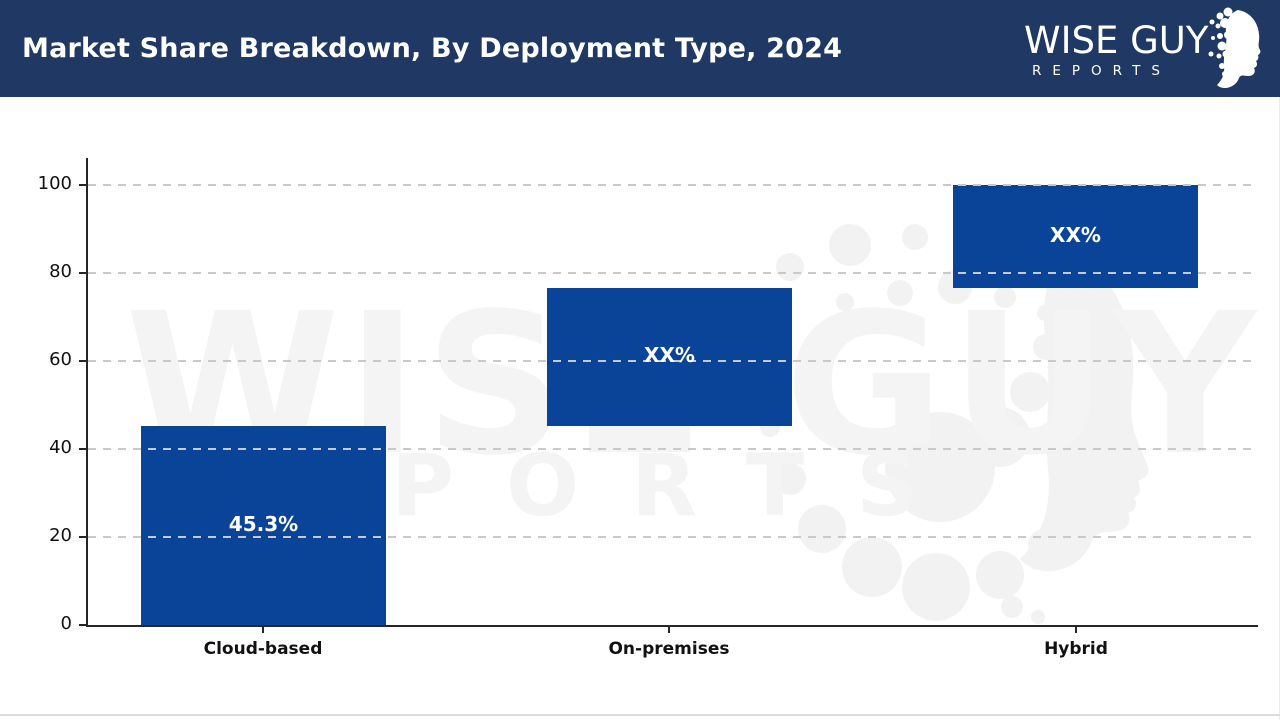 The height and width of the screenshot is (720, 1280). What do you see at coordinates (1116, 40) in the screenshot?
I see `logo-wordmark: WISE GUY` at bounding box center [1116, 40].